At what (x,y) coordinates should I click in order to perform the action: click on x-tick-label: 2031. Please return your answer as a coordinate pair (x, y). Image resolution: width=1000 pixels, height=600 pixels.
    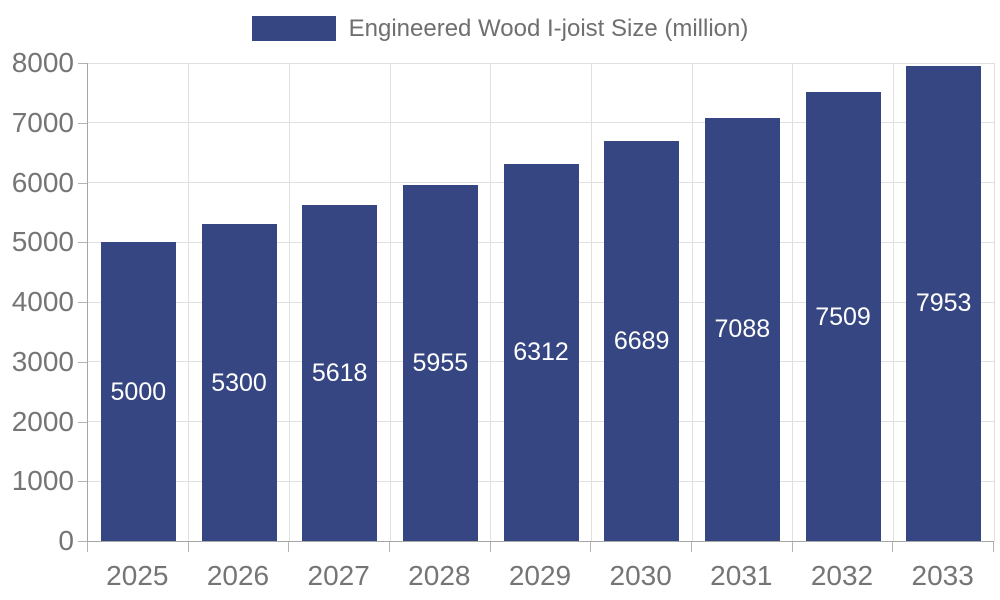
    Looking at the image, I should click on (741, 575).